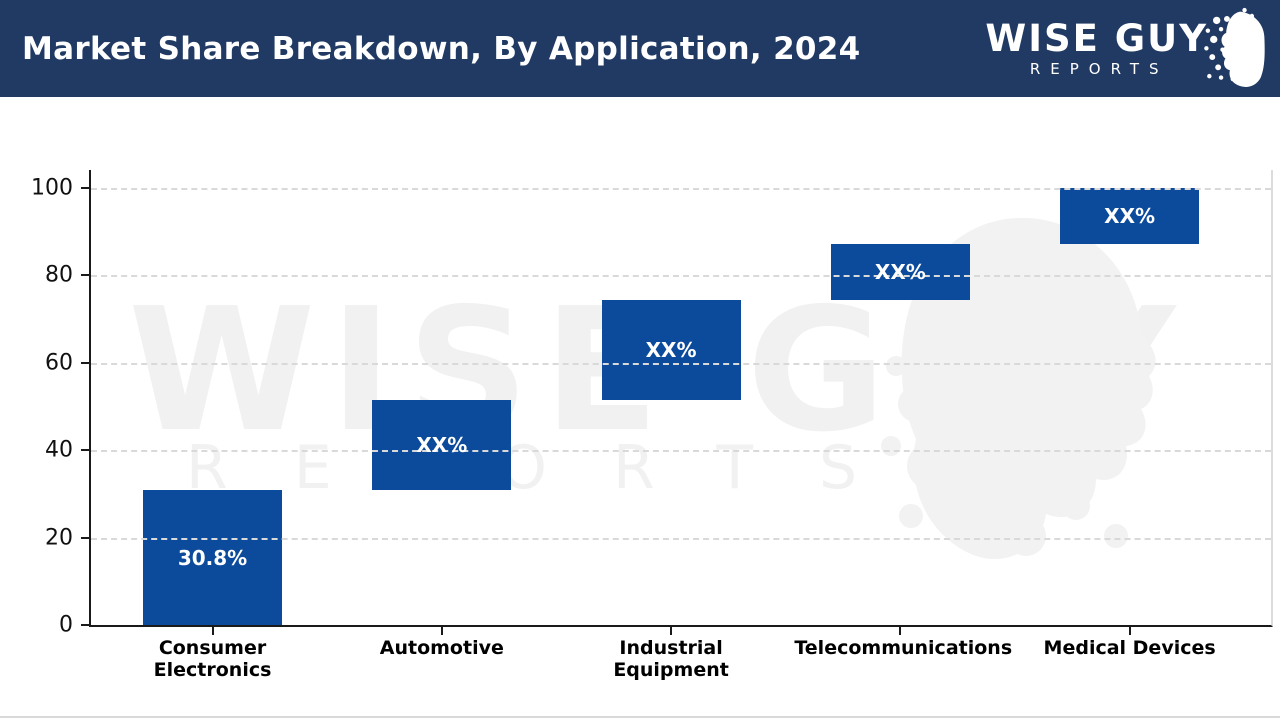 Image resolution: width=1280 pixels, height=720 pixels. I want to click on bar-industrial-equipment, so click(671, 350).